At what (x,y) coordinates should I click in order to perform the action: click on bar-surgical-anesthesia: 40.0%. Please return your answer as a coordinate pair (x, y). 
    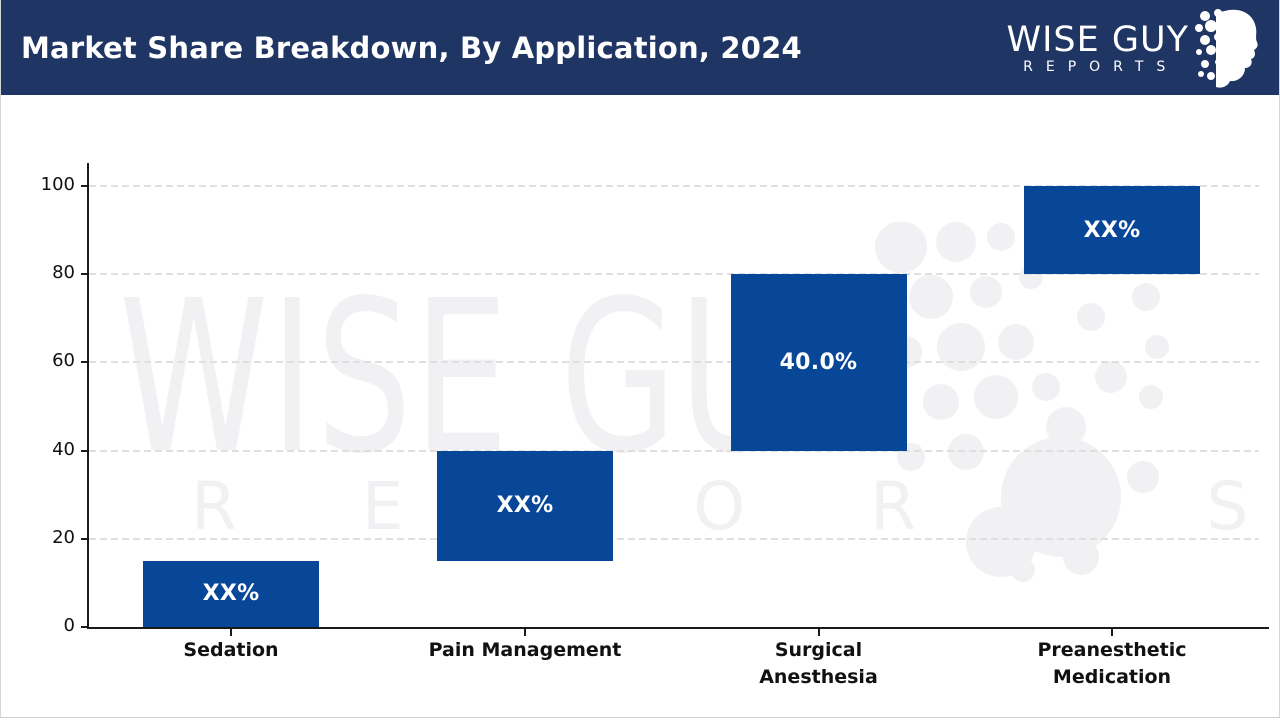
    Looking at the image, I should click on (818, 362).